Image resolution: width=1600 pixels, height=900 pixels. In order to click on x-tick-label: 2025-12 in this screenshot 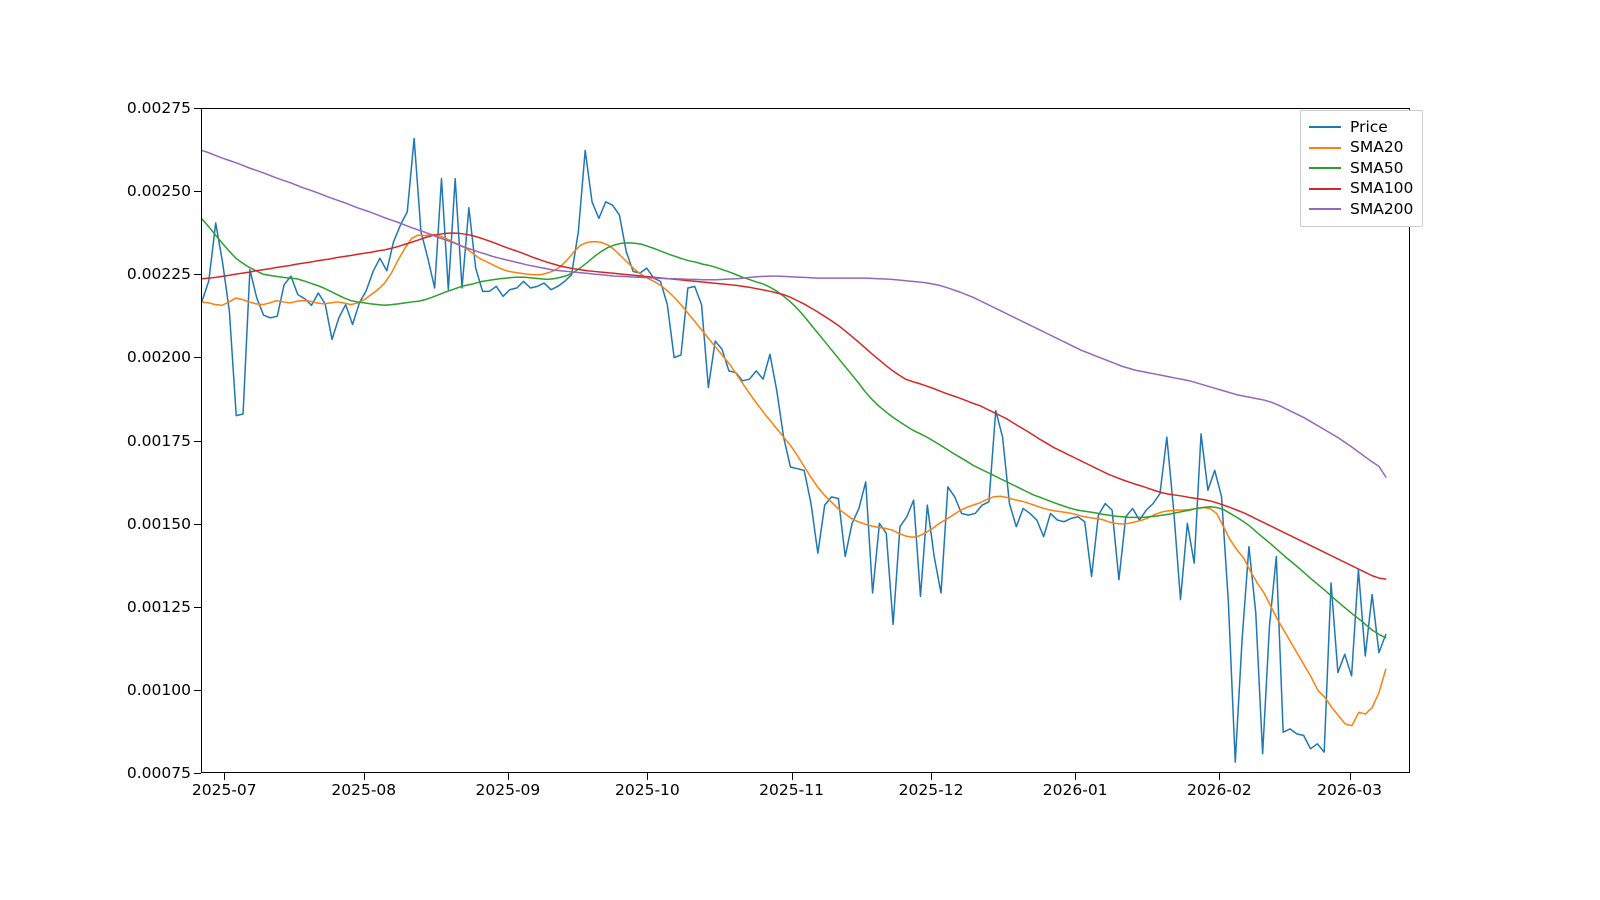, I will do `click(931, 790)`.